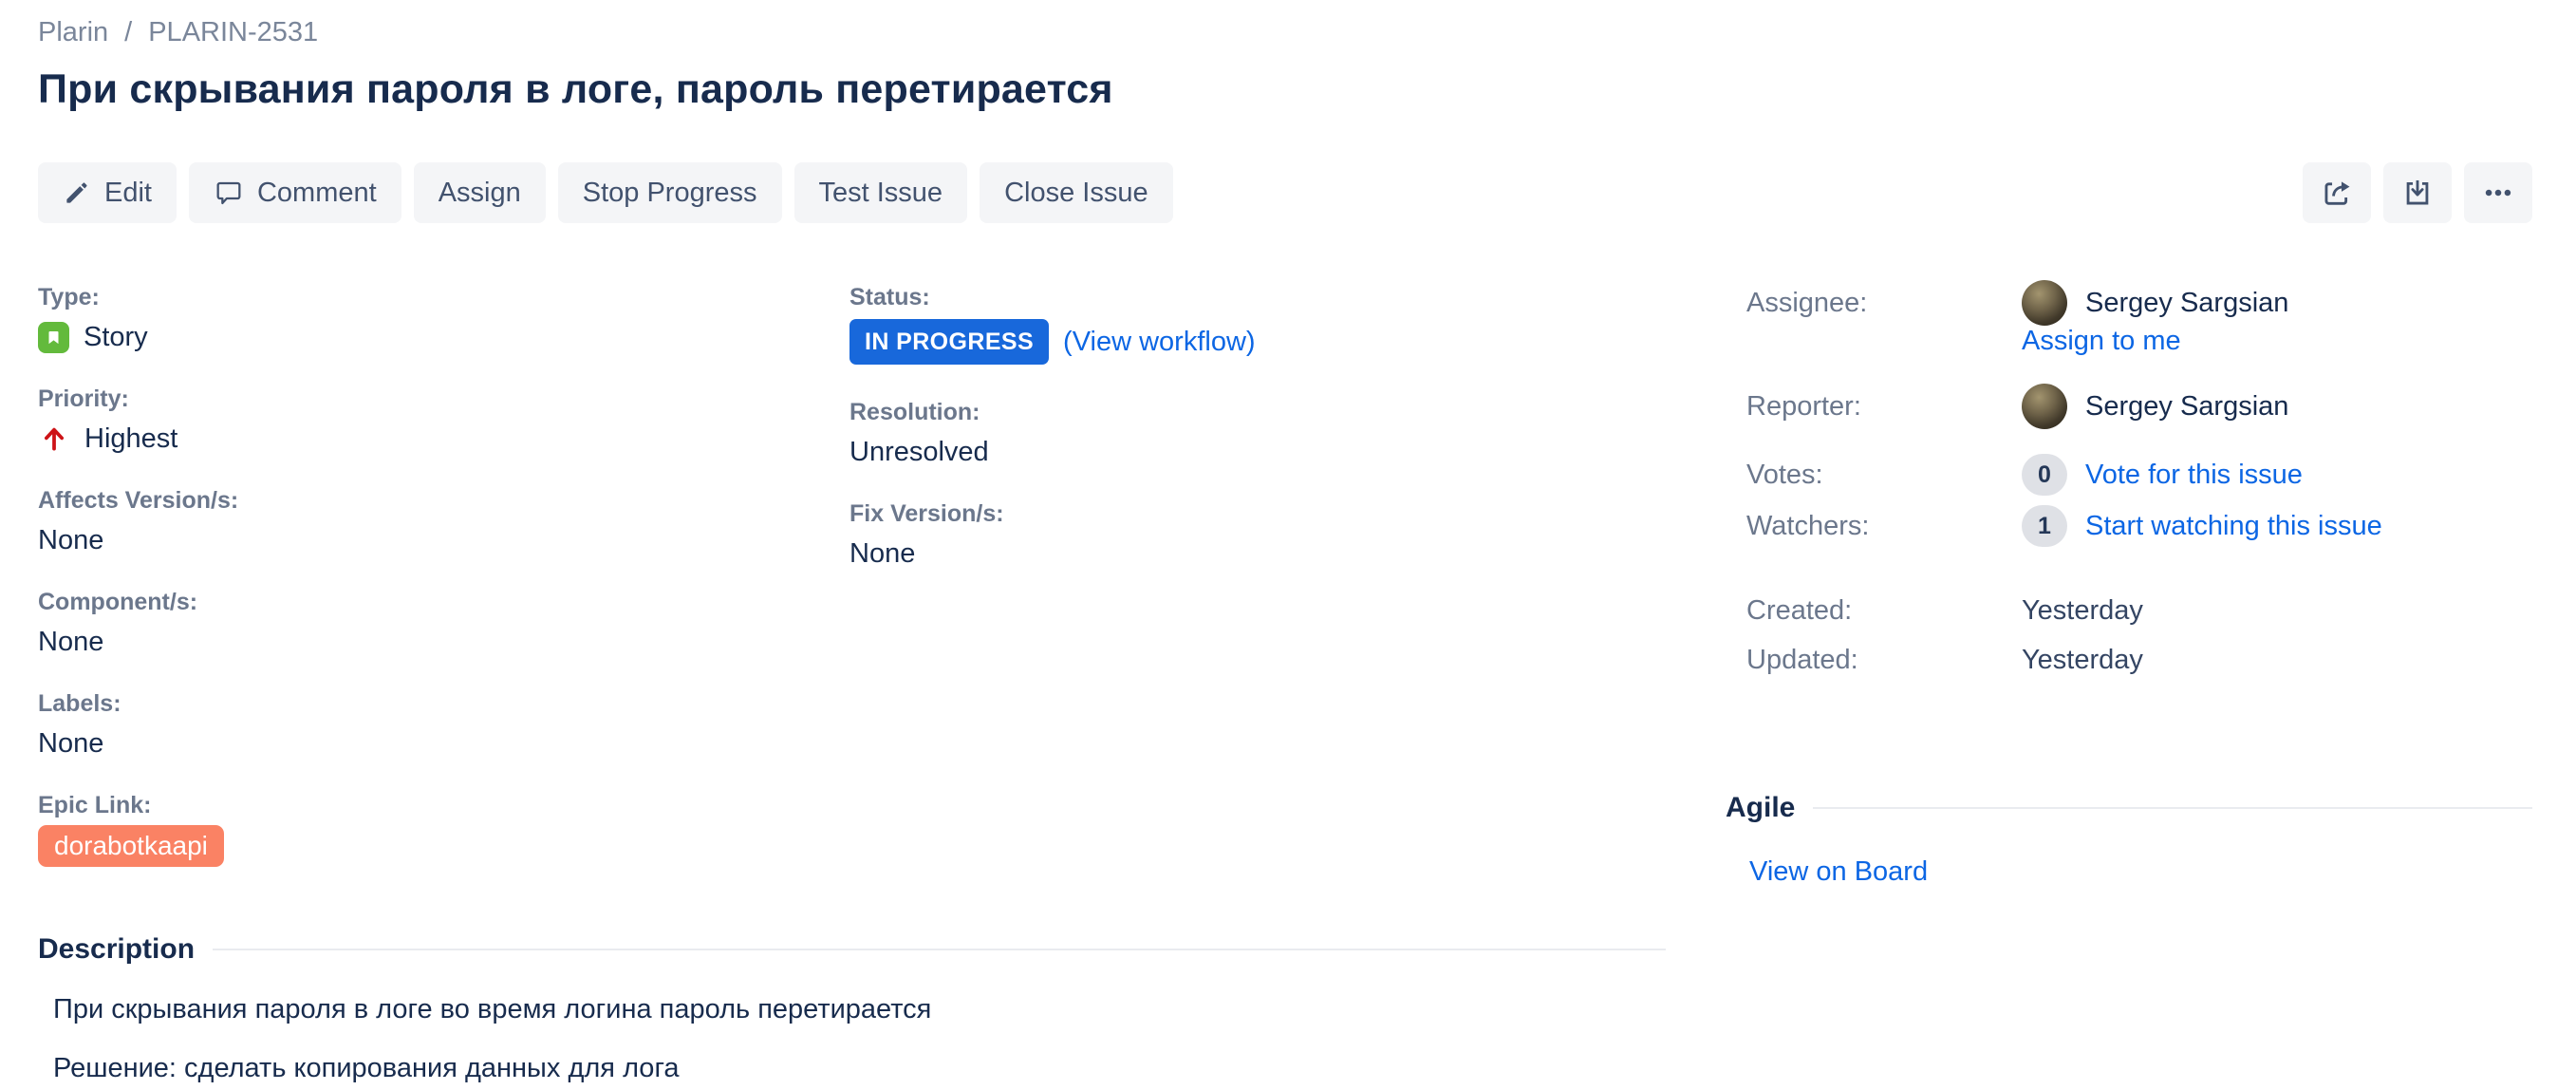  What do you see at coordinates (128, 192) in the screenshot?
I see `edit-button-label: Edit` at bounding box center [128, 192].